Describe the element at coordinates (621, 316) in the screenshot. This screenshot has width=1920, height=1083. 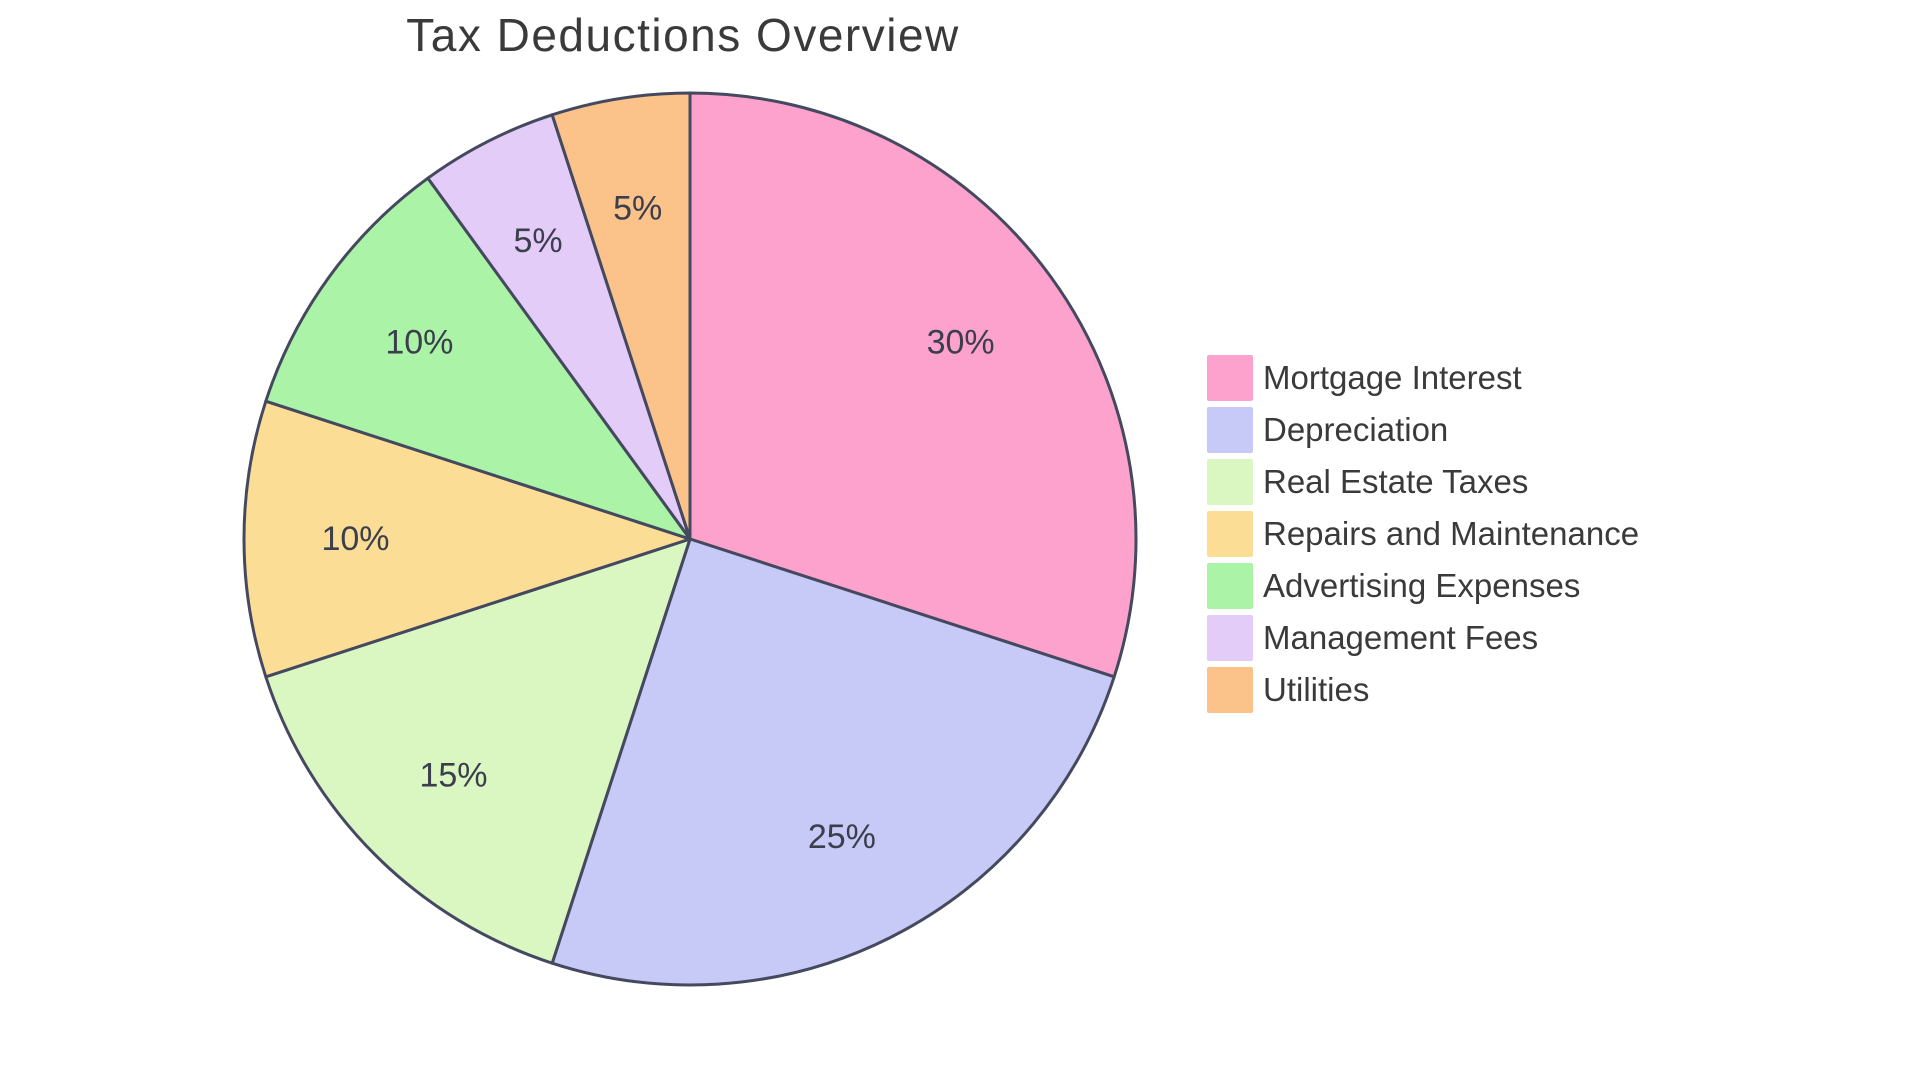
I see `pie-slice-utilities` at that location.